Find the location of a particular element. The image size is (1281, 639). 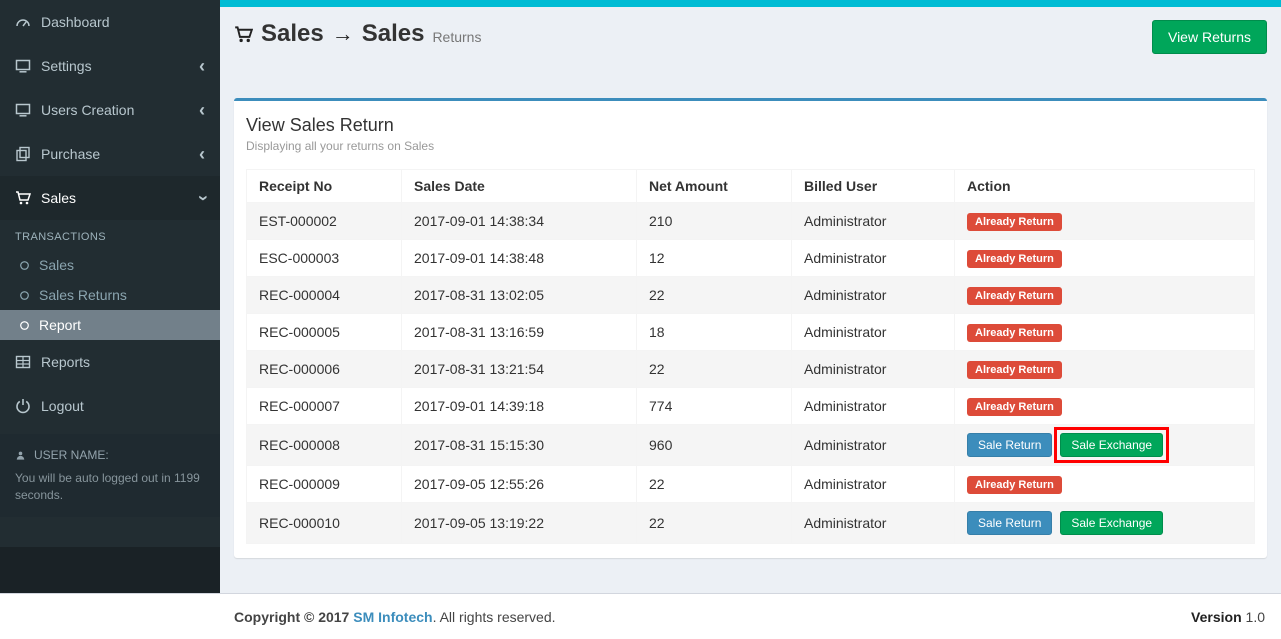

sidebar-item-dashboard: Dashboard is located at coordinates (110, 22).